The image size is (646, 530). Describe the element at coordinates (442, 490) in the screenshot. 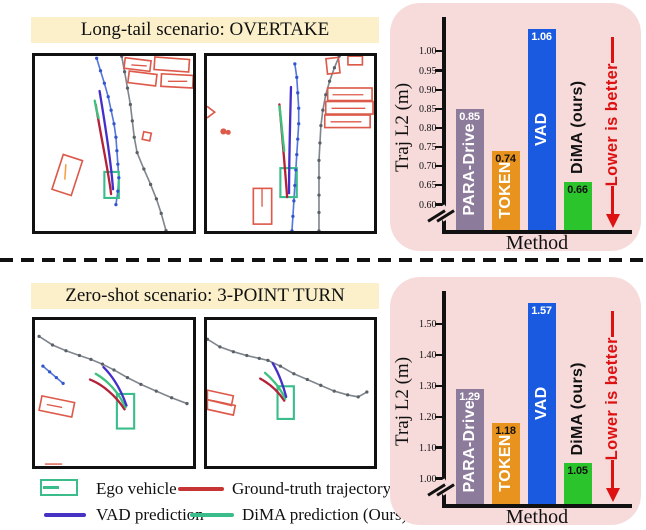

I see `axis-break-icon` at that location.